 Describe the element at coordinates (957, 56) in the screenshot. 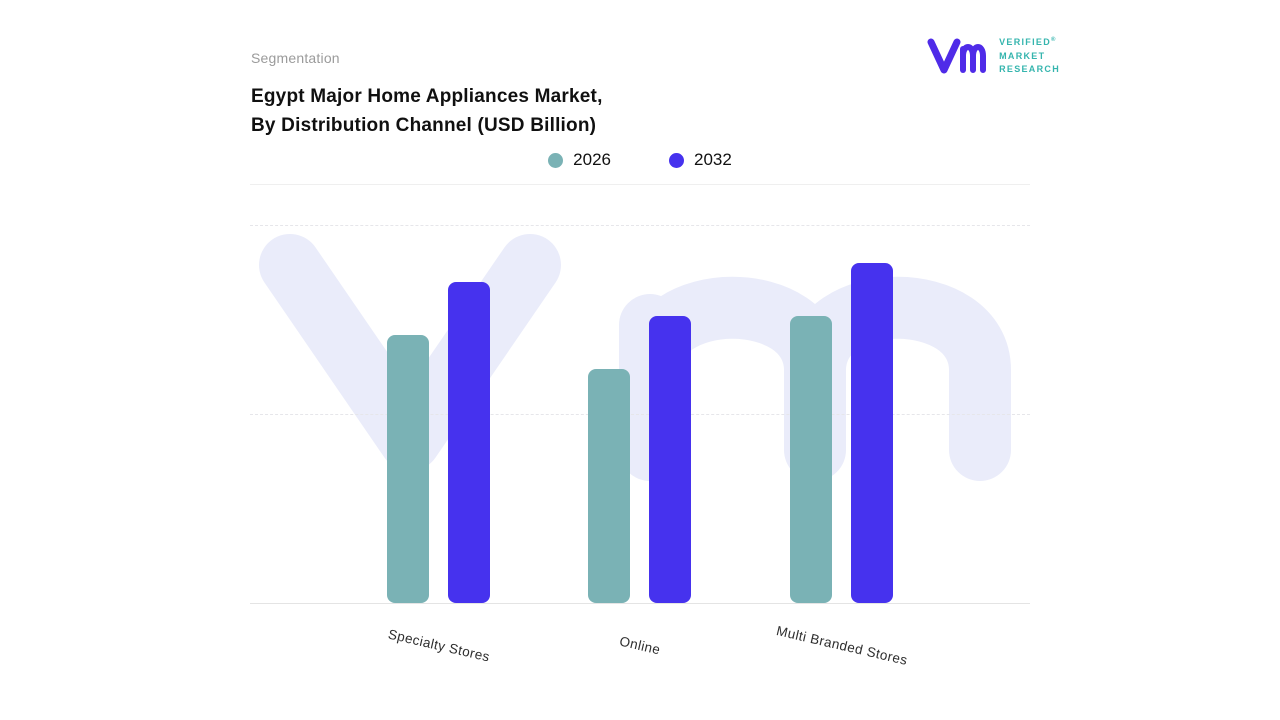

I see `vmr-monogram-icon` at that location.